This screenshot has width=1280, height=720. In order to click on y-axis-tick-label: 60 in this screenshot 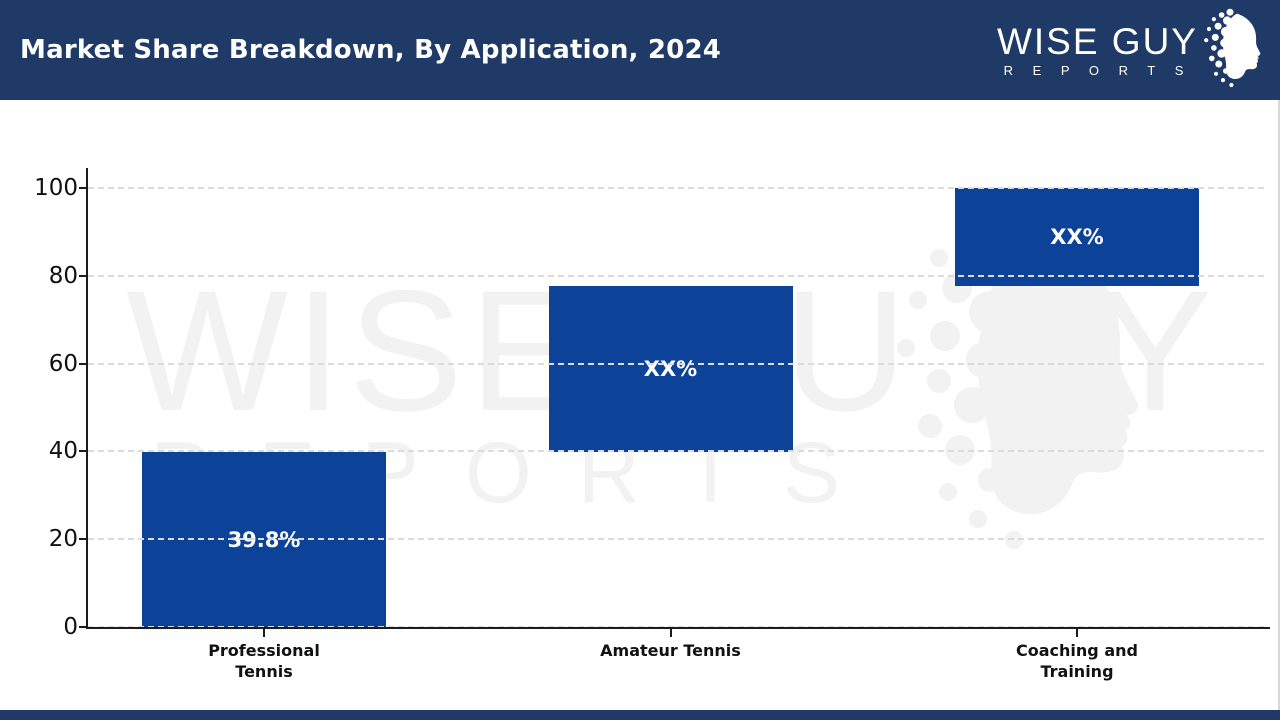, I will do `click(63, 363)`.